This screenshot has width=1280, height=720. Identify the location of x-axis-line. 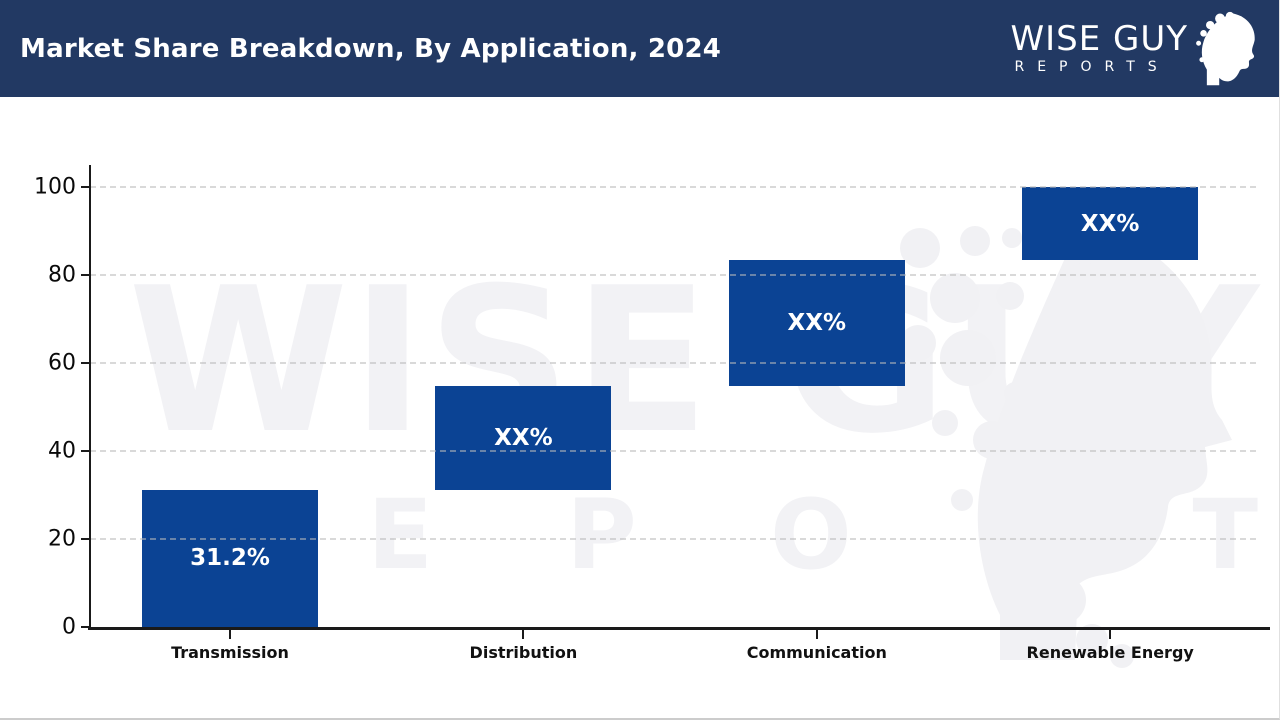
(679, 628).